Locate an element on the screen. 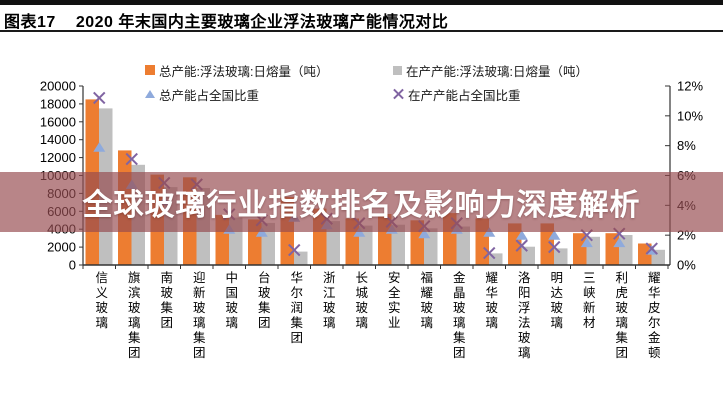  chart-title: 图表17 2020 年末国内主要玻璃企业浮法玻璃产能情况对比 is located at coordinates (226, 20).